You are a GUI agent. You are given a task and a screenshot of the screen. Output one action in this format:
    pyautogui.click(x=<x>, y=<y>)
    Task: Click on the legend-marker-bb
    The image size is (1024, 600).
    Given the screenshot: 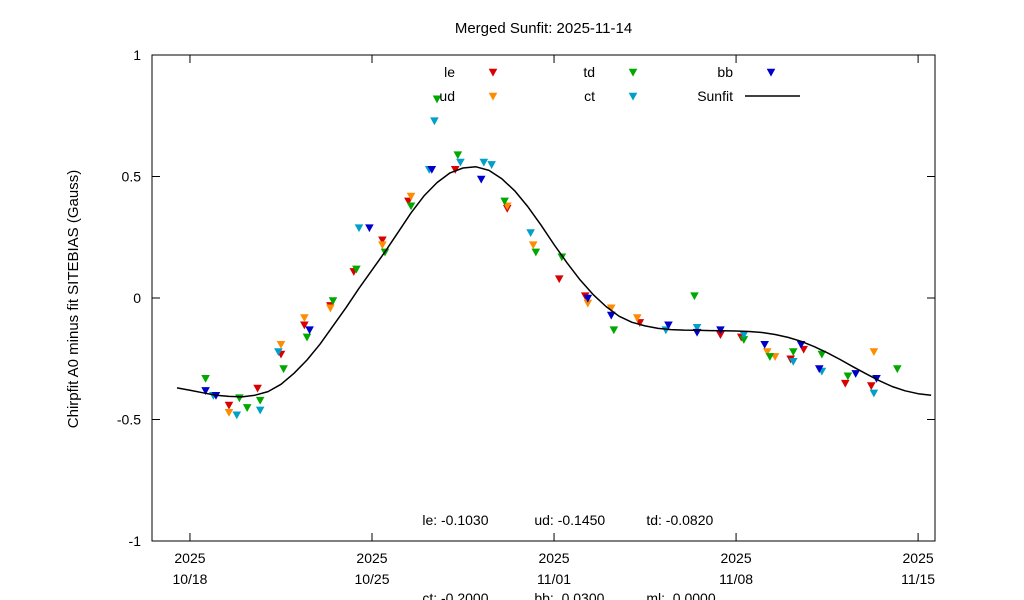 What is the action you would take?
    pyautogui.click(x=771, y=72)
    